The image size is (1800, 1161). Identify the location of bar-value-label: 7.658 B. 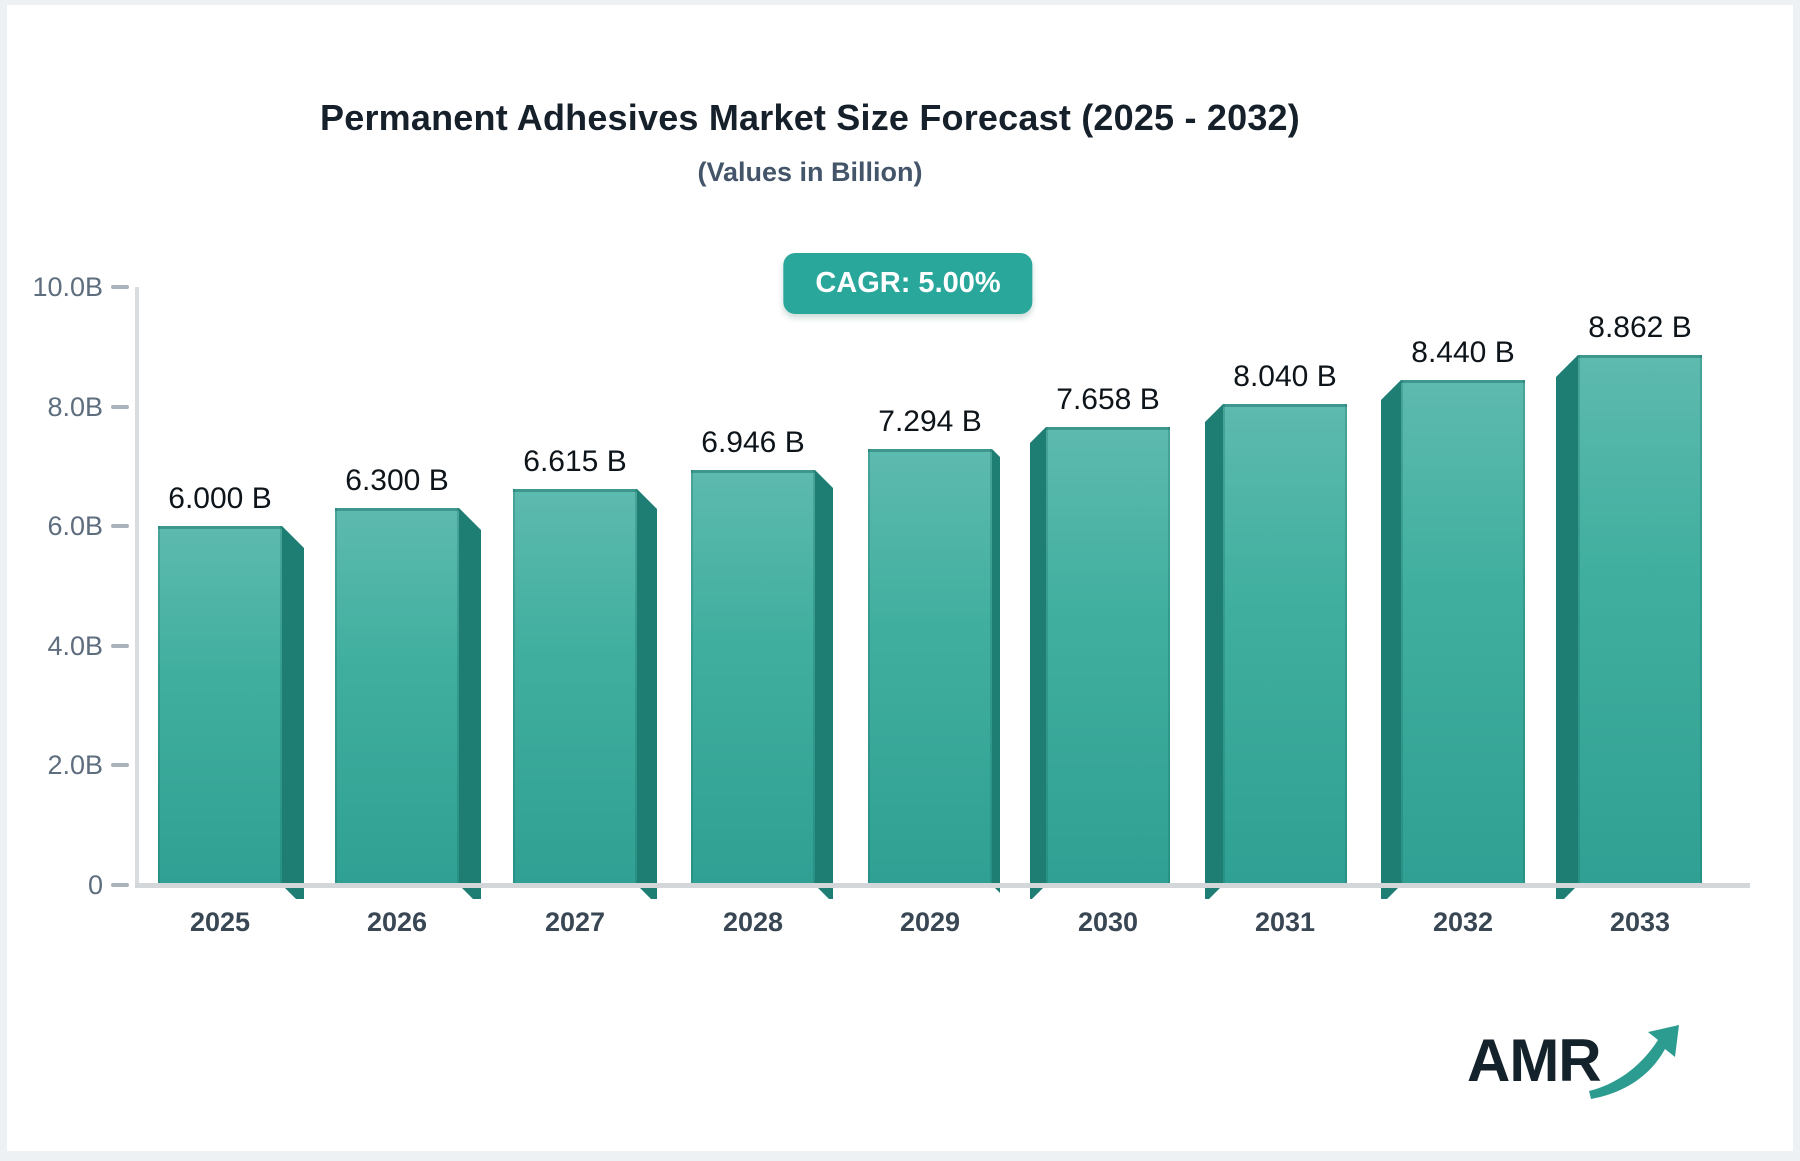
(1107, 400).